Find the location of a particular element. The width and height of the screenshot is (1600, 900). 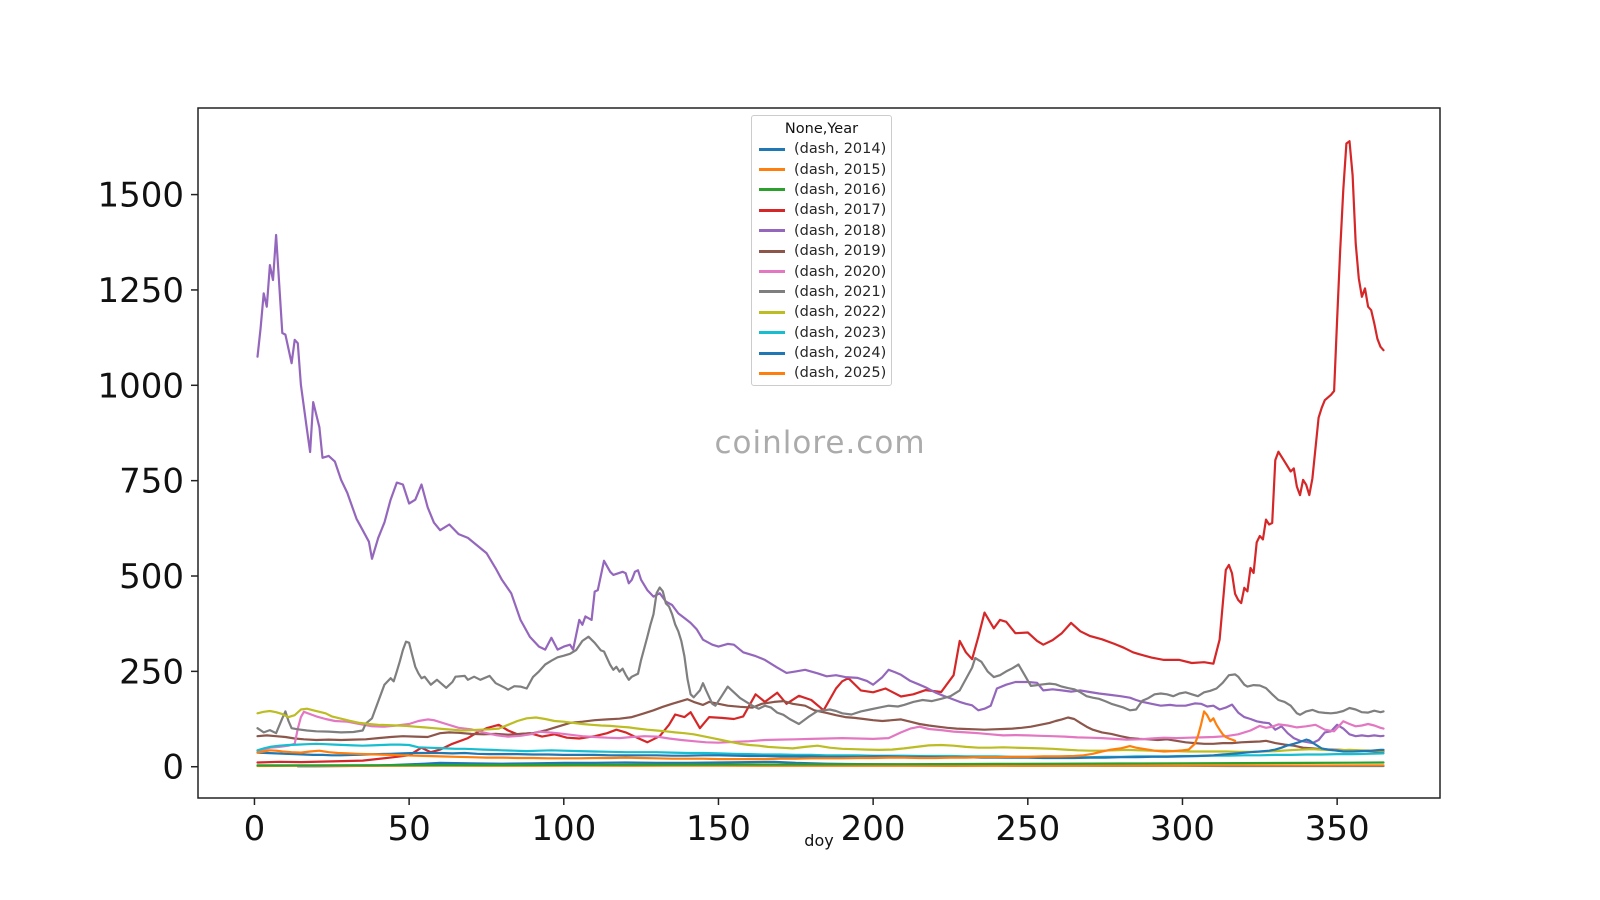

y-tick-label: 750 is located at coordinates (151, 482).